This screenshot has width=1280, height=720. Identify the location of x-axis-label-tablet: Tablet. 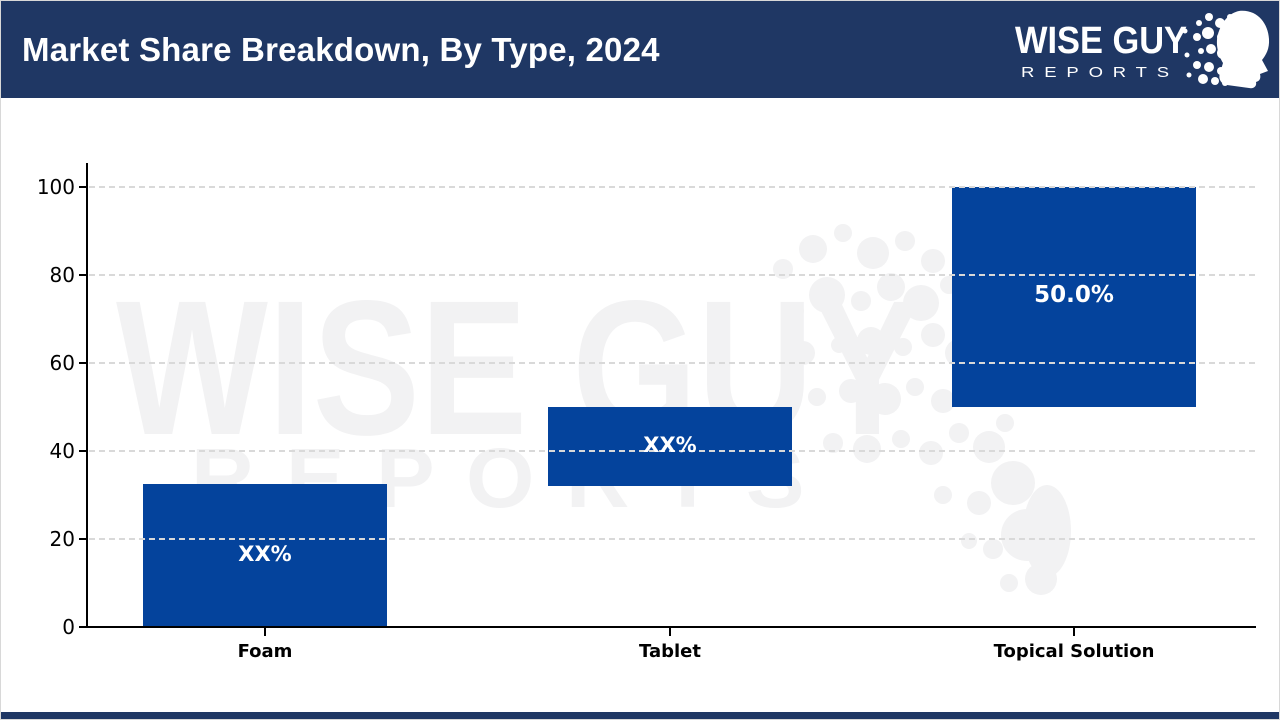
(670, 651).